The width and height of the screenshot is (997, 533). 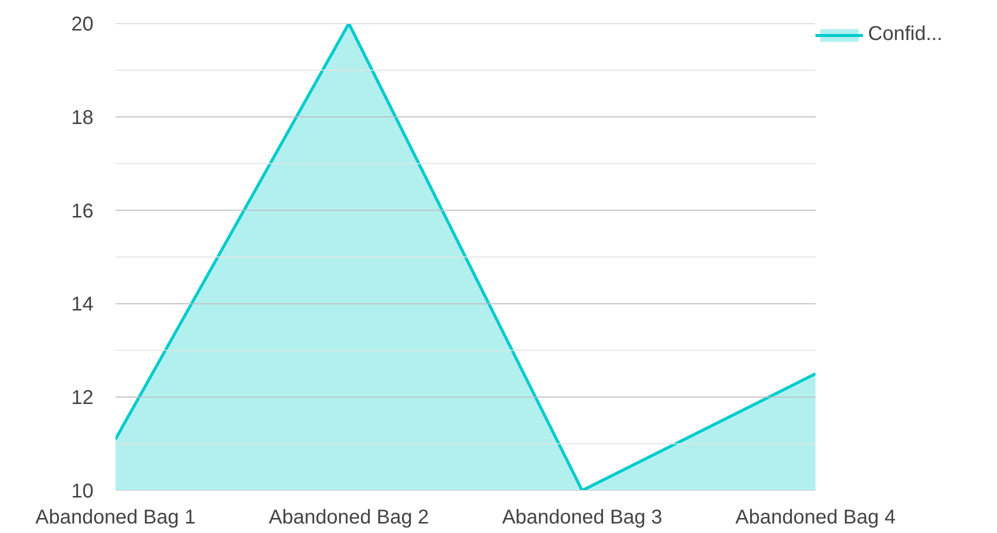 What do you see at coordinates (82, 117) in the screenshot?
I see `y-tick-label: 18` at bounding box center [82, 117].